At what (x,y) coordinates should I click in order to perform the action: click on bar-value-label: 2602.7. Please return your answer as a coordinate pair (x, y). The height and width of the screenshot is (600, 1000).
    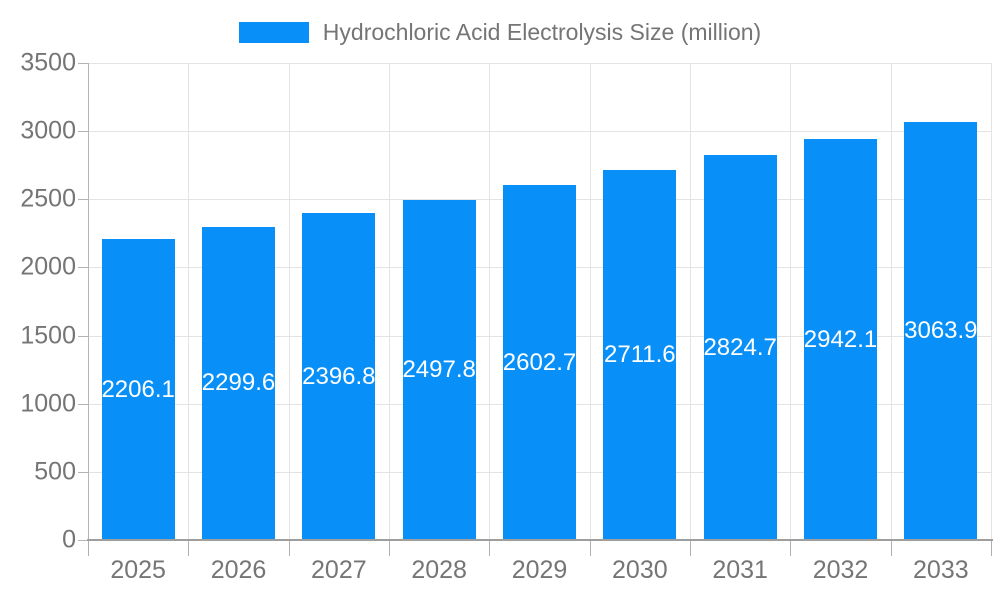
    Looking at the image, I should click on (539, 362).